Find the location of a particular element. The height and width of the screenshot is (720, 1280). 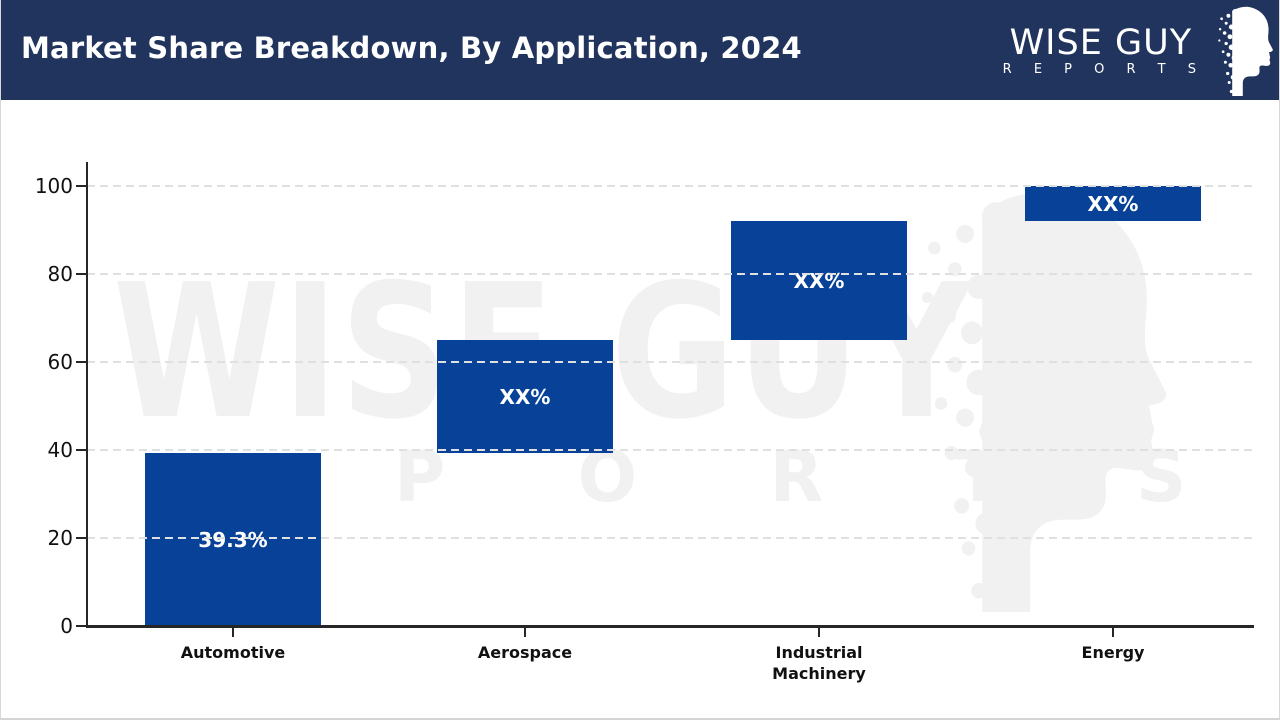

y-tick-label: 0 is located at coordinates (66, 626).